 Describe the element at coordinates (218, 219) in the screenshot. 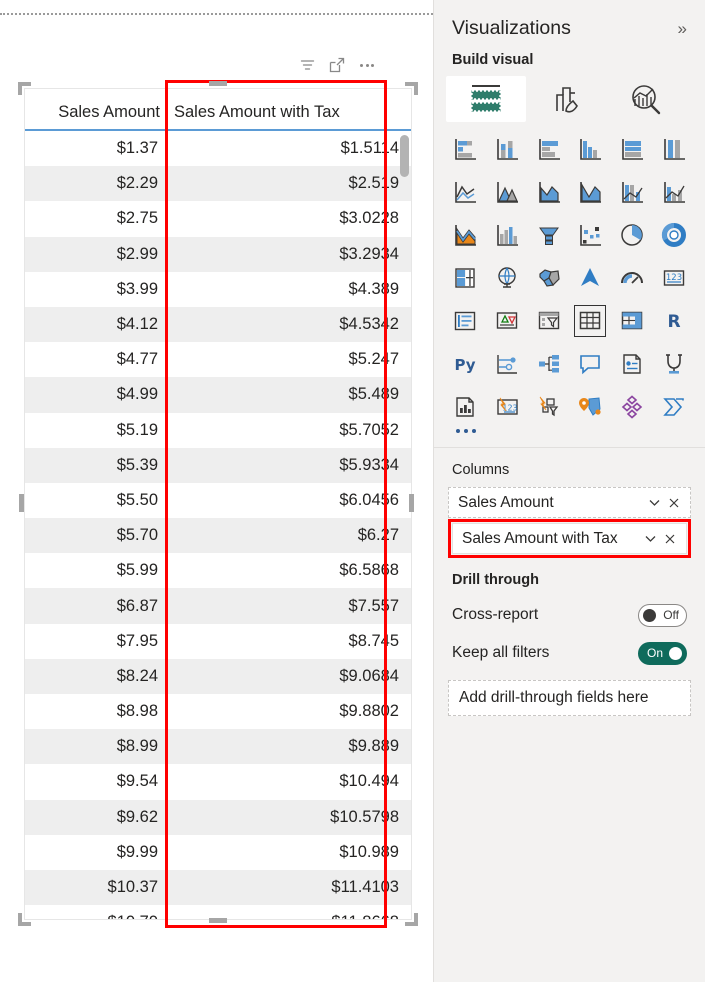

I see `table-row: $2.75 $3.0228` at that location.